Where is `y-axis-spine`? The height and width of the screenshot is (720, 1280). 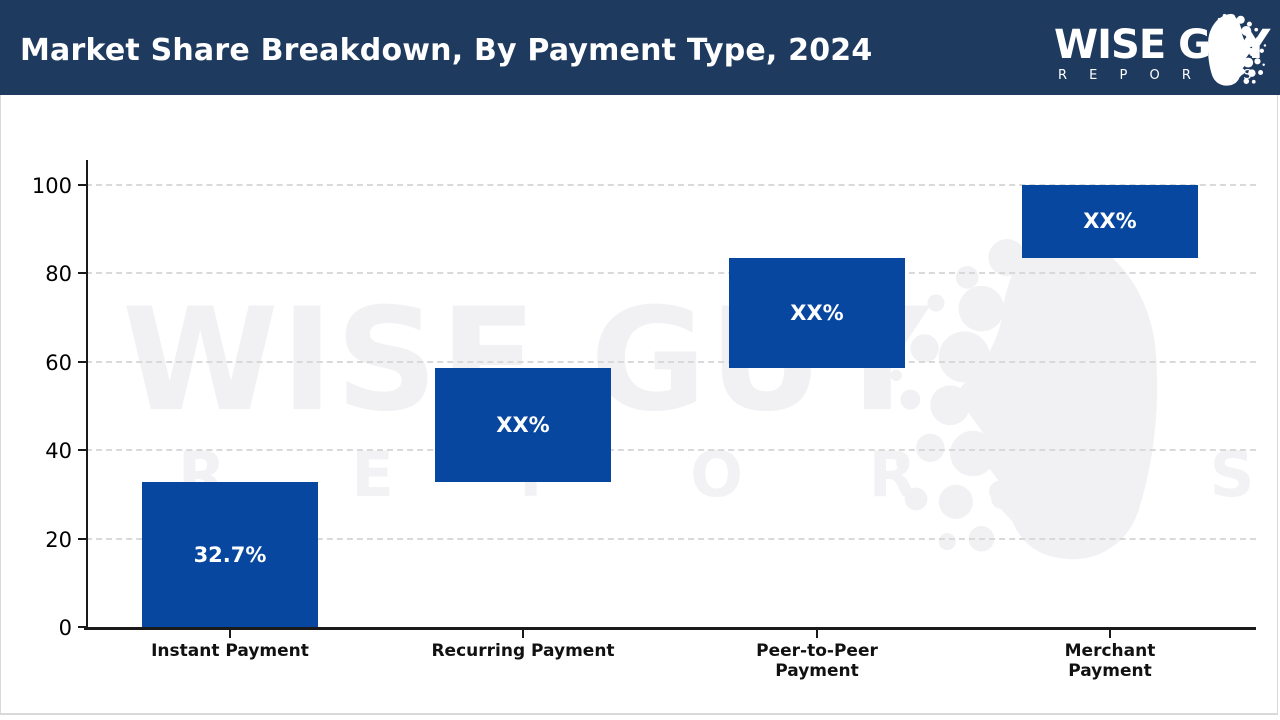
y-axis-spine is located at coordinates (87, 395).